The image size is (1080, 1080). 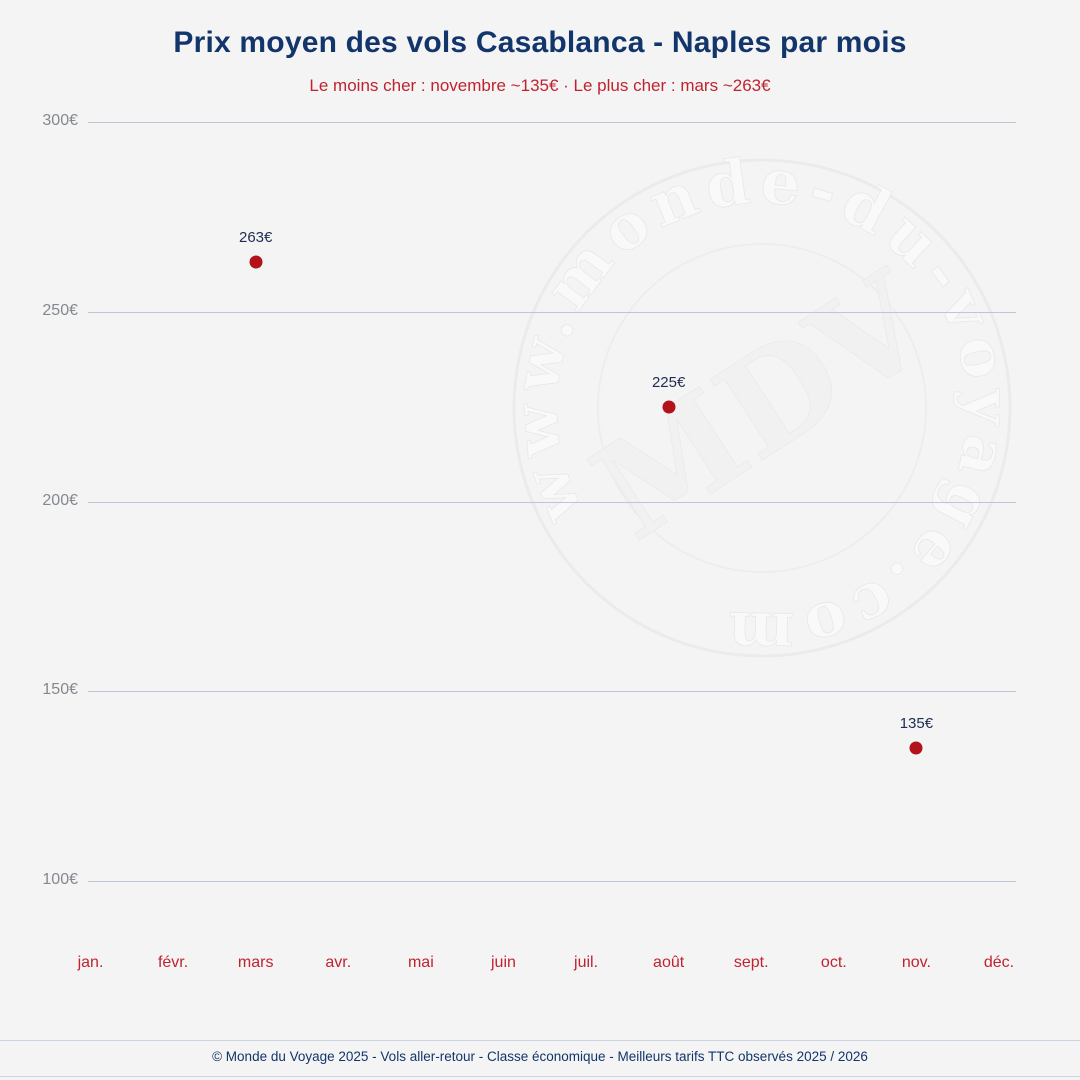 I want to click on x-tick-label: oct., so click(x=833, y=962).